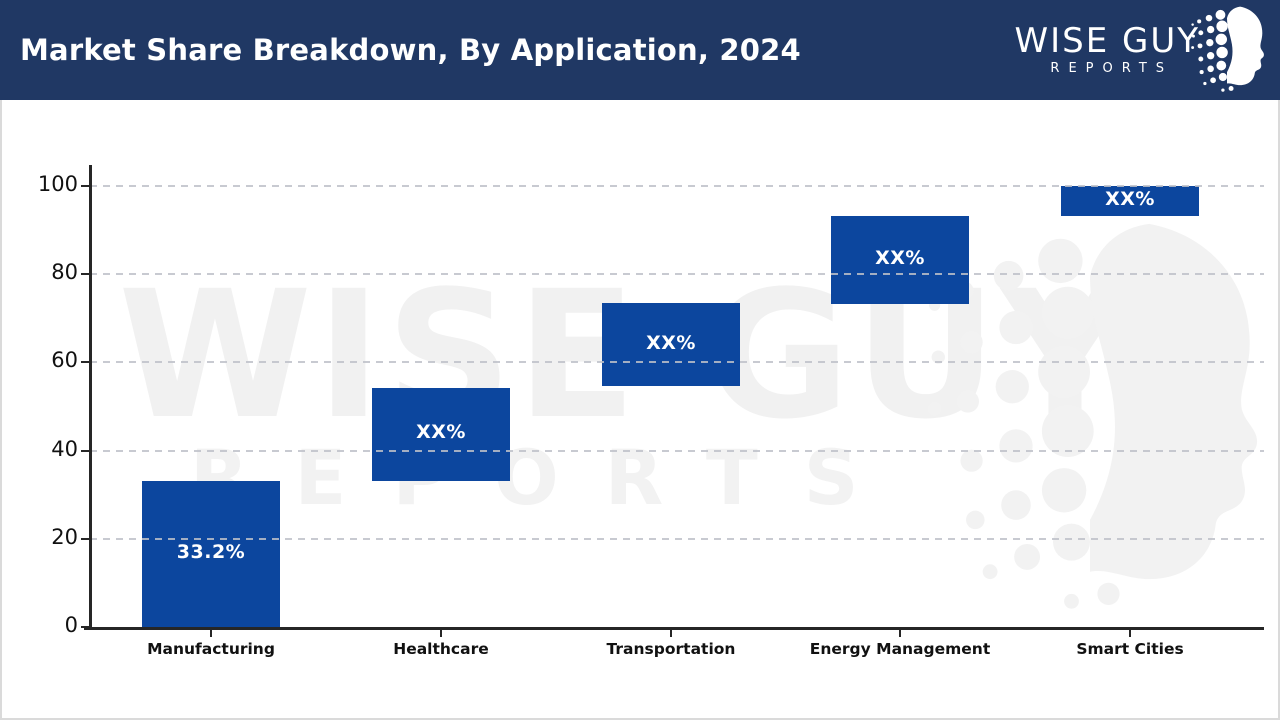 The image size is (1280, 720). What do you see at coordinates (441, 649) in the screenshot?
I see `category-label-healthcare: Healthcare` at bounding box center [441, 649].